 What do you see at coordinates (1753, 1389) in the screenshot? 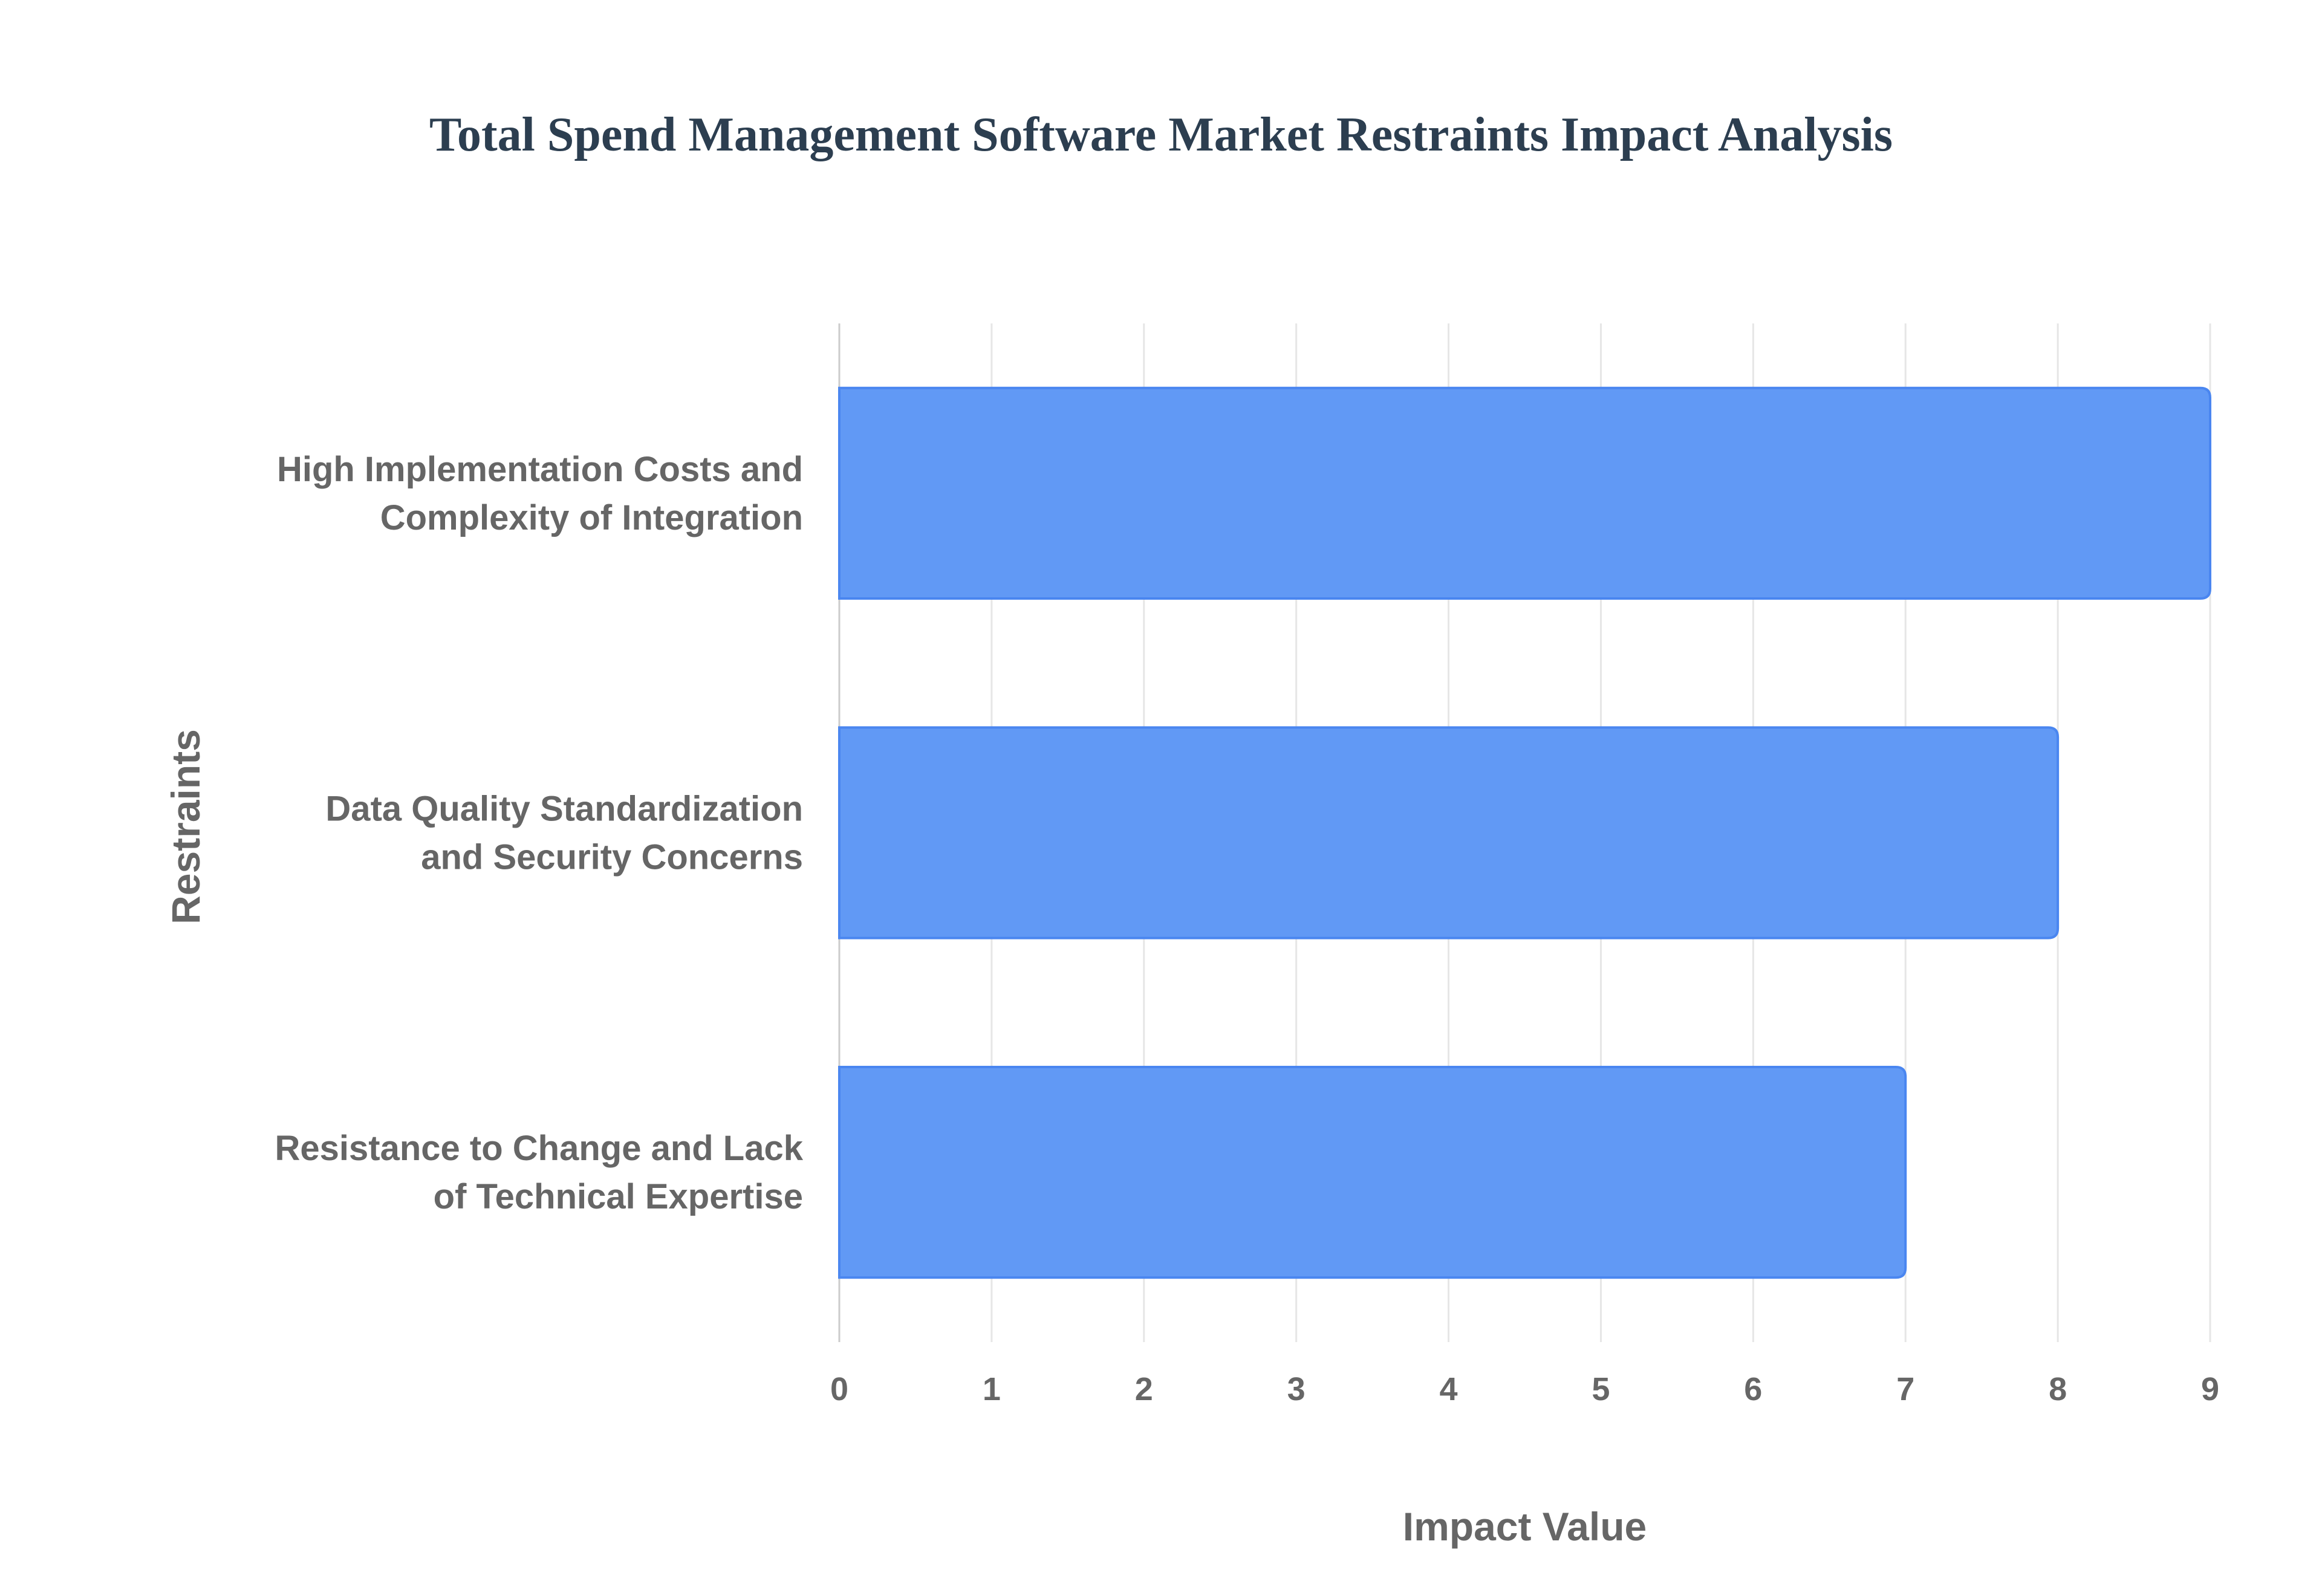
I see `x-tick-label: 6` at bounding box center [1753, 1389].